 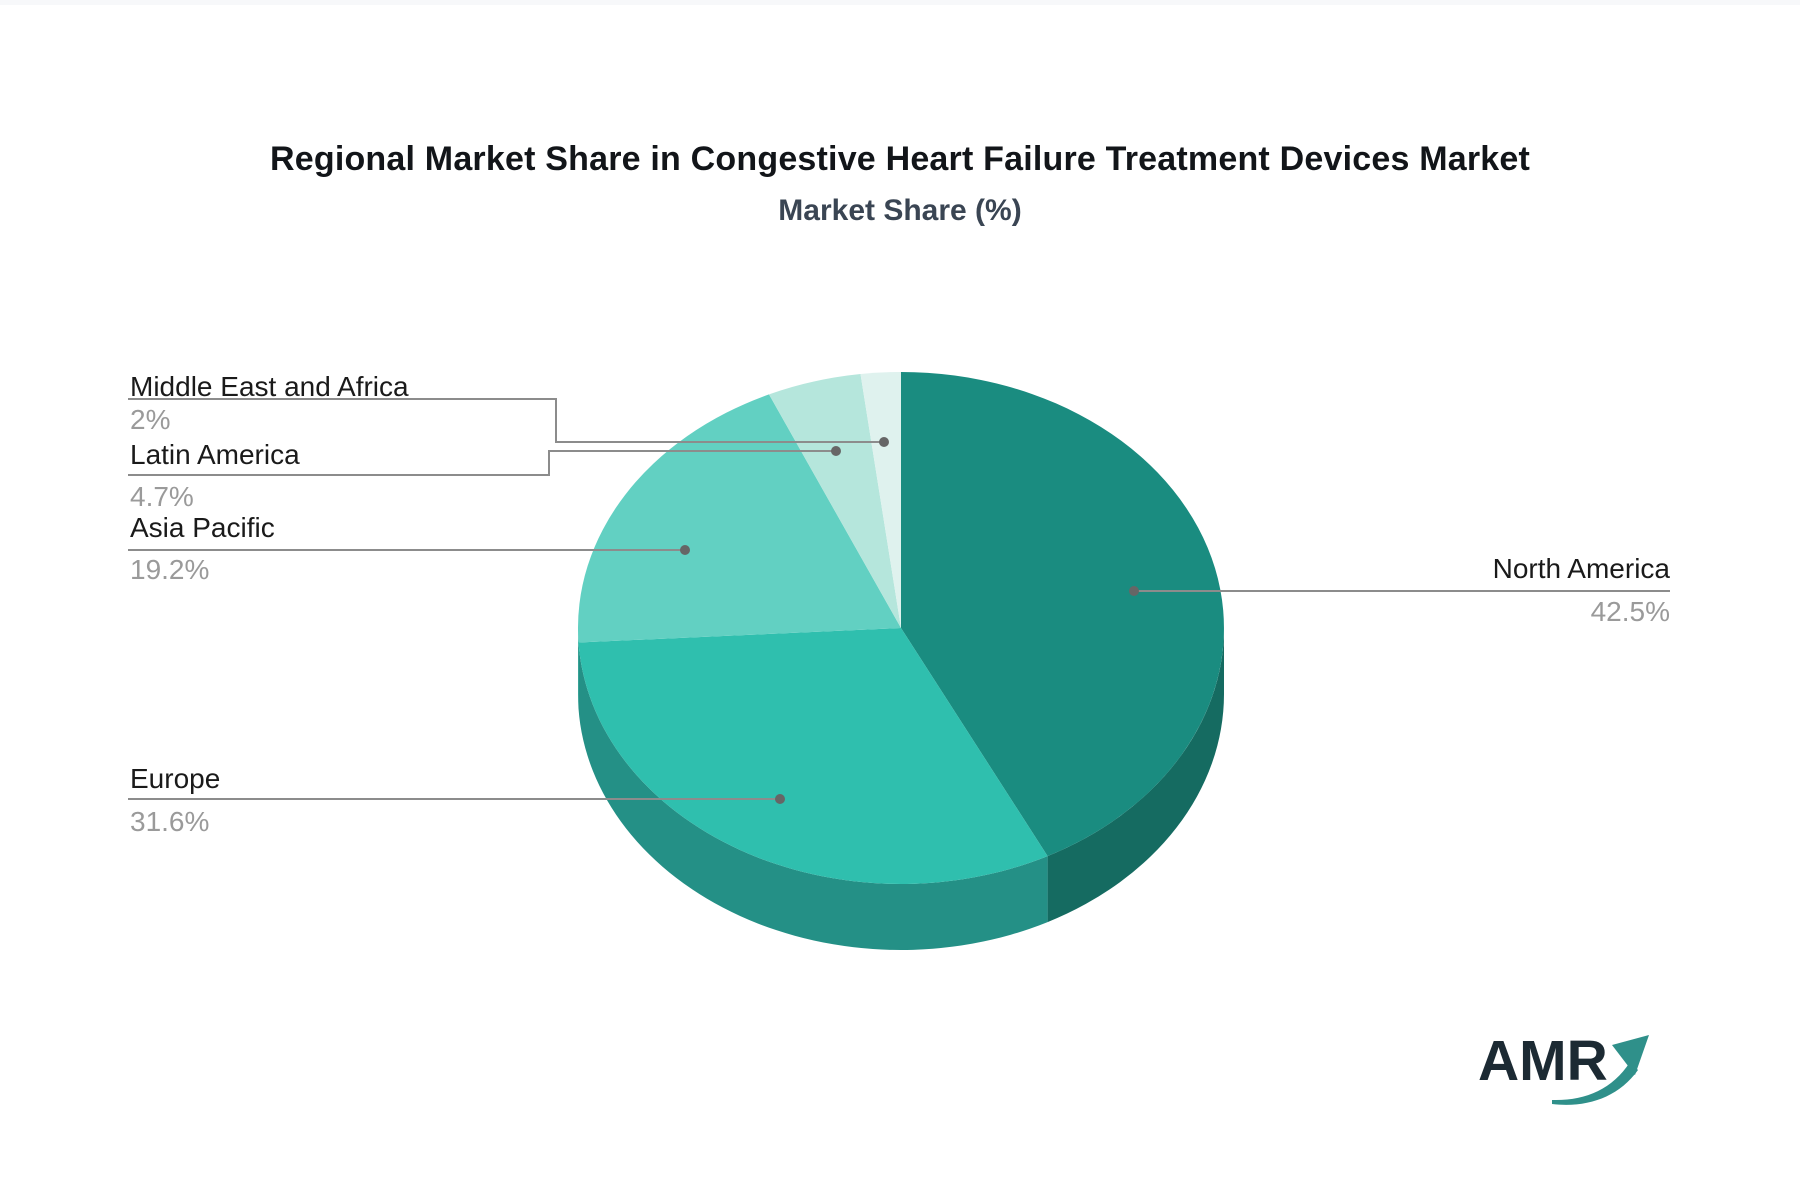 I want to click on top-edge-strip, so click(x=900, y=2).